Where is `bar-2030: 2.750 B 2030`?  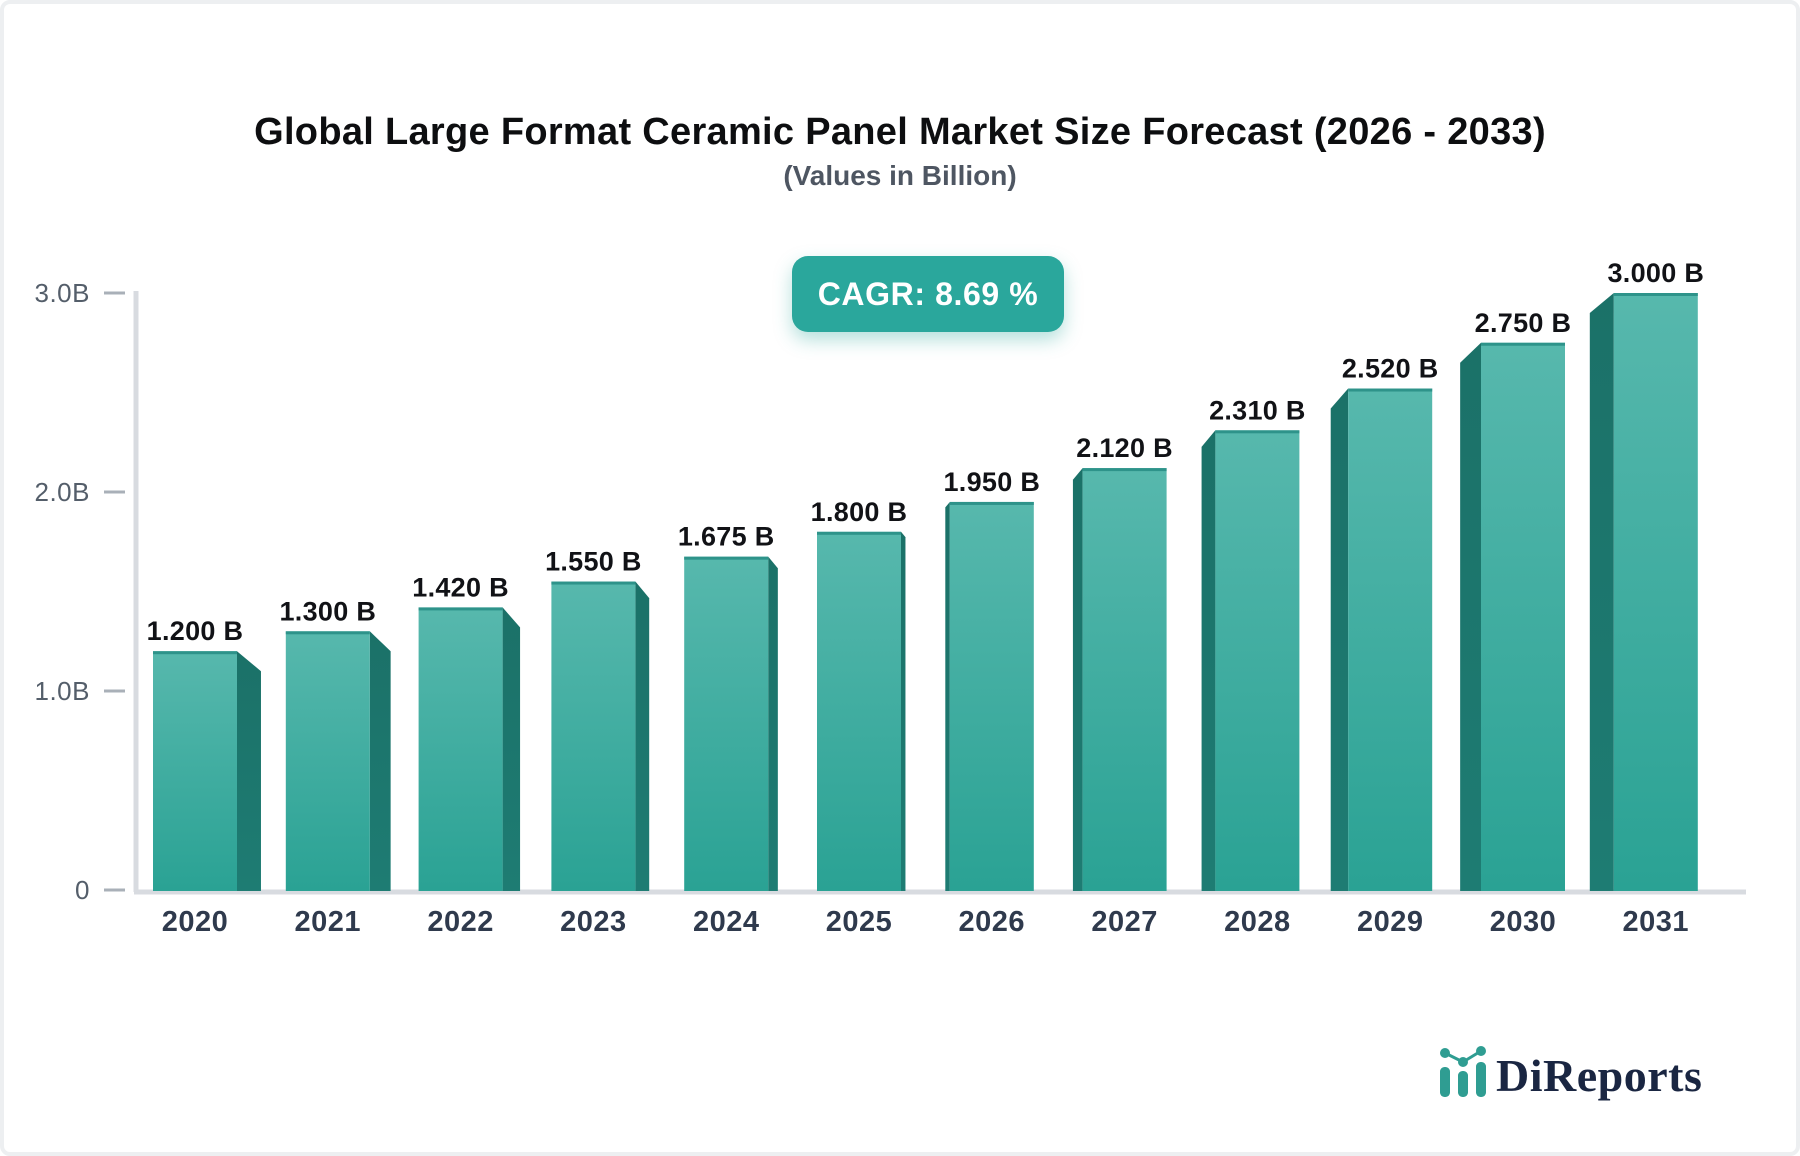
bar-2030: 2.750 B 2030 is located at coordinates (1515, 623).